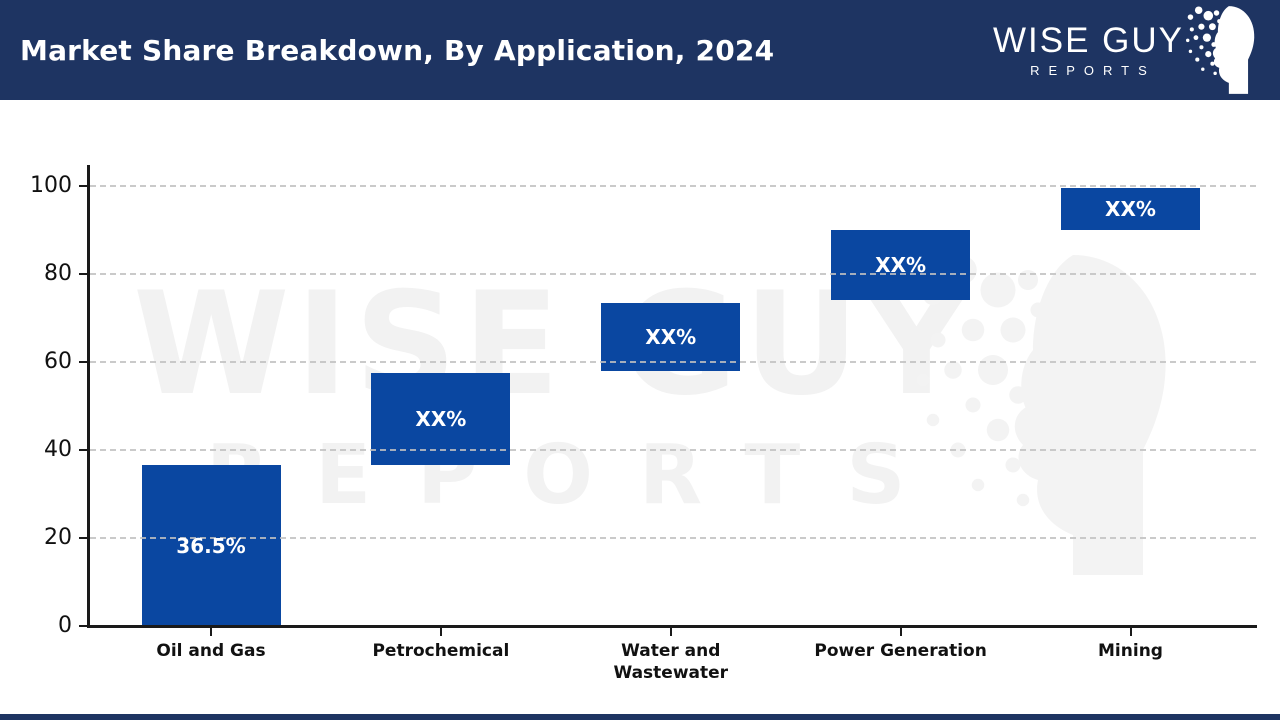 This screenshot has width=1280, height=720. What do you see at coordinates (900, 651) in the screenshot?
I see `x-tick-label-power-generation: Power Generation` at bounding box center [900, 651].